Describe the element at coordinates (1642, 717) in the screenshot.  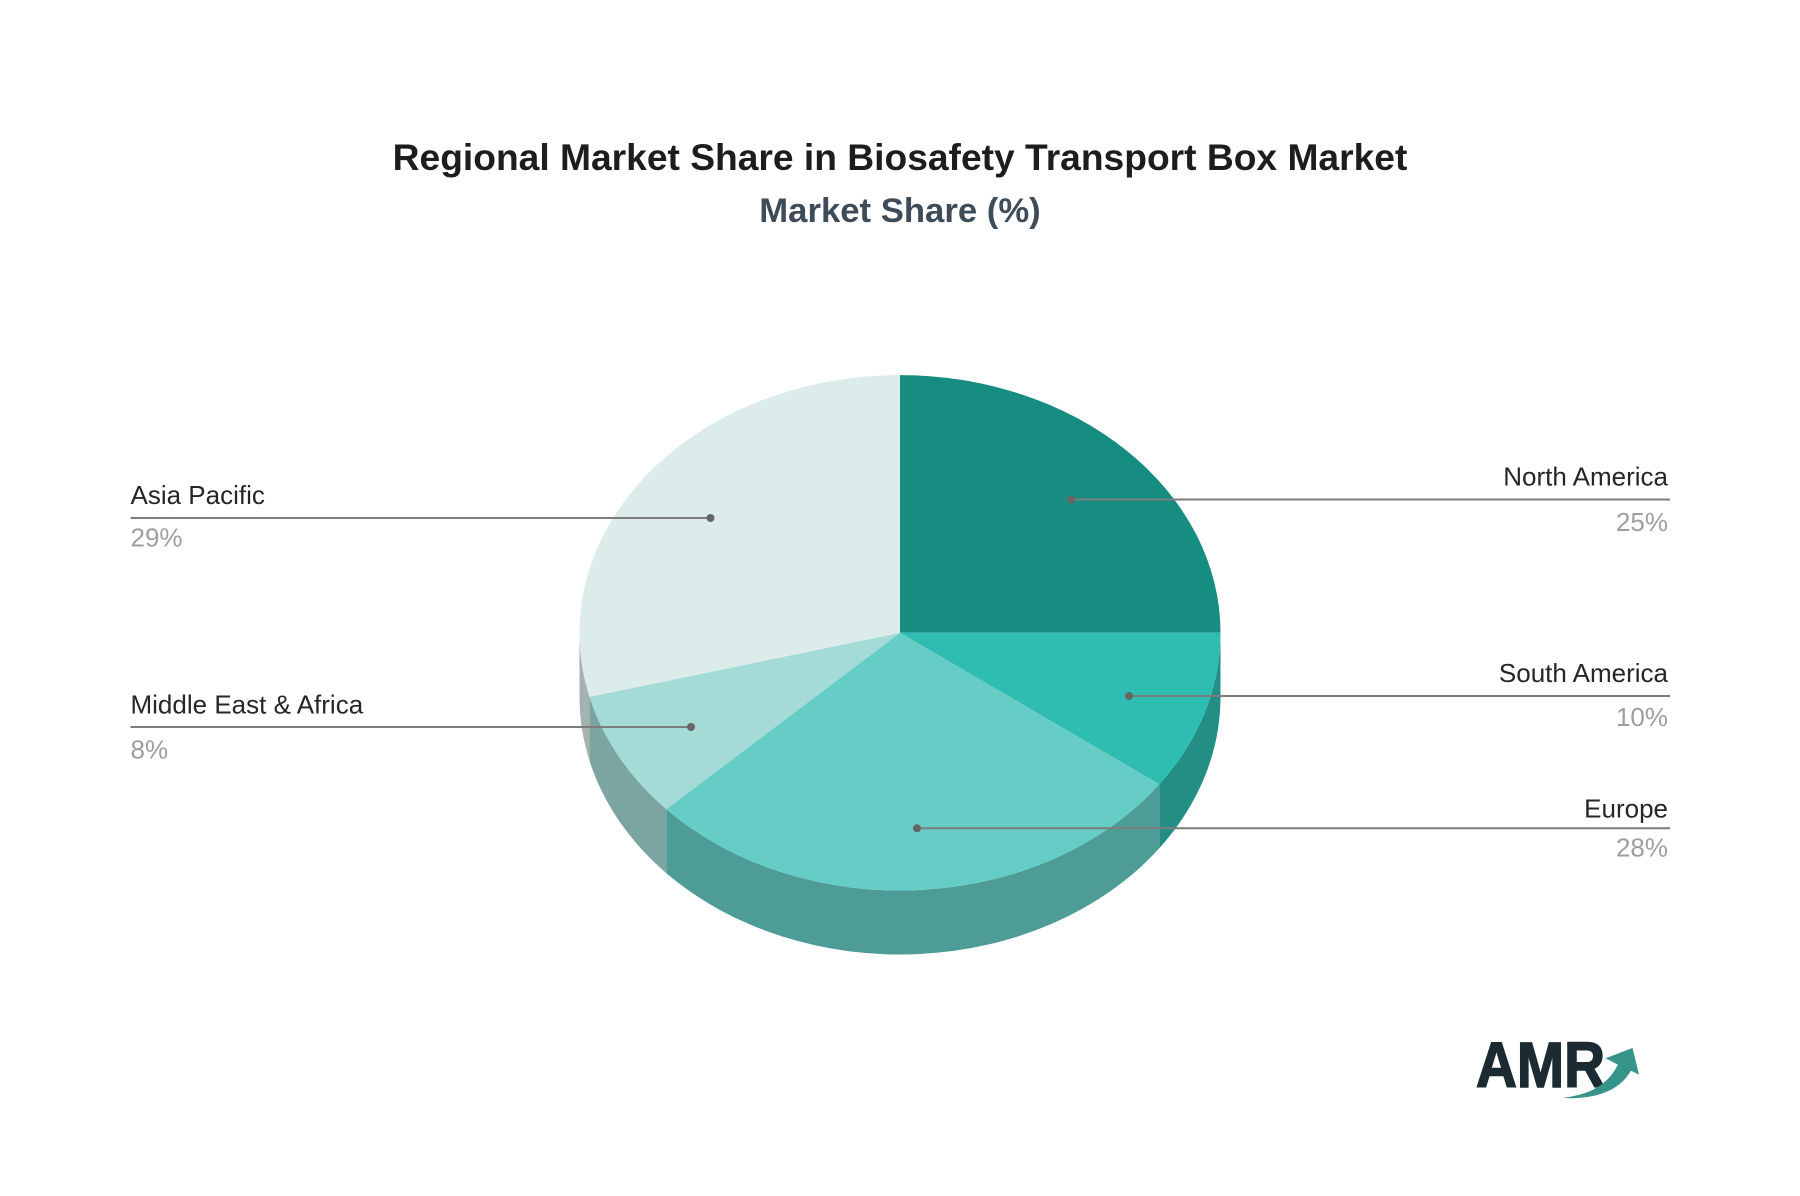
I see `svg-text: 10%` at that location.